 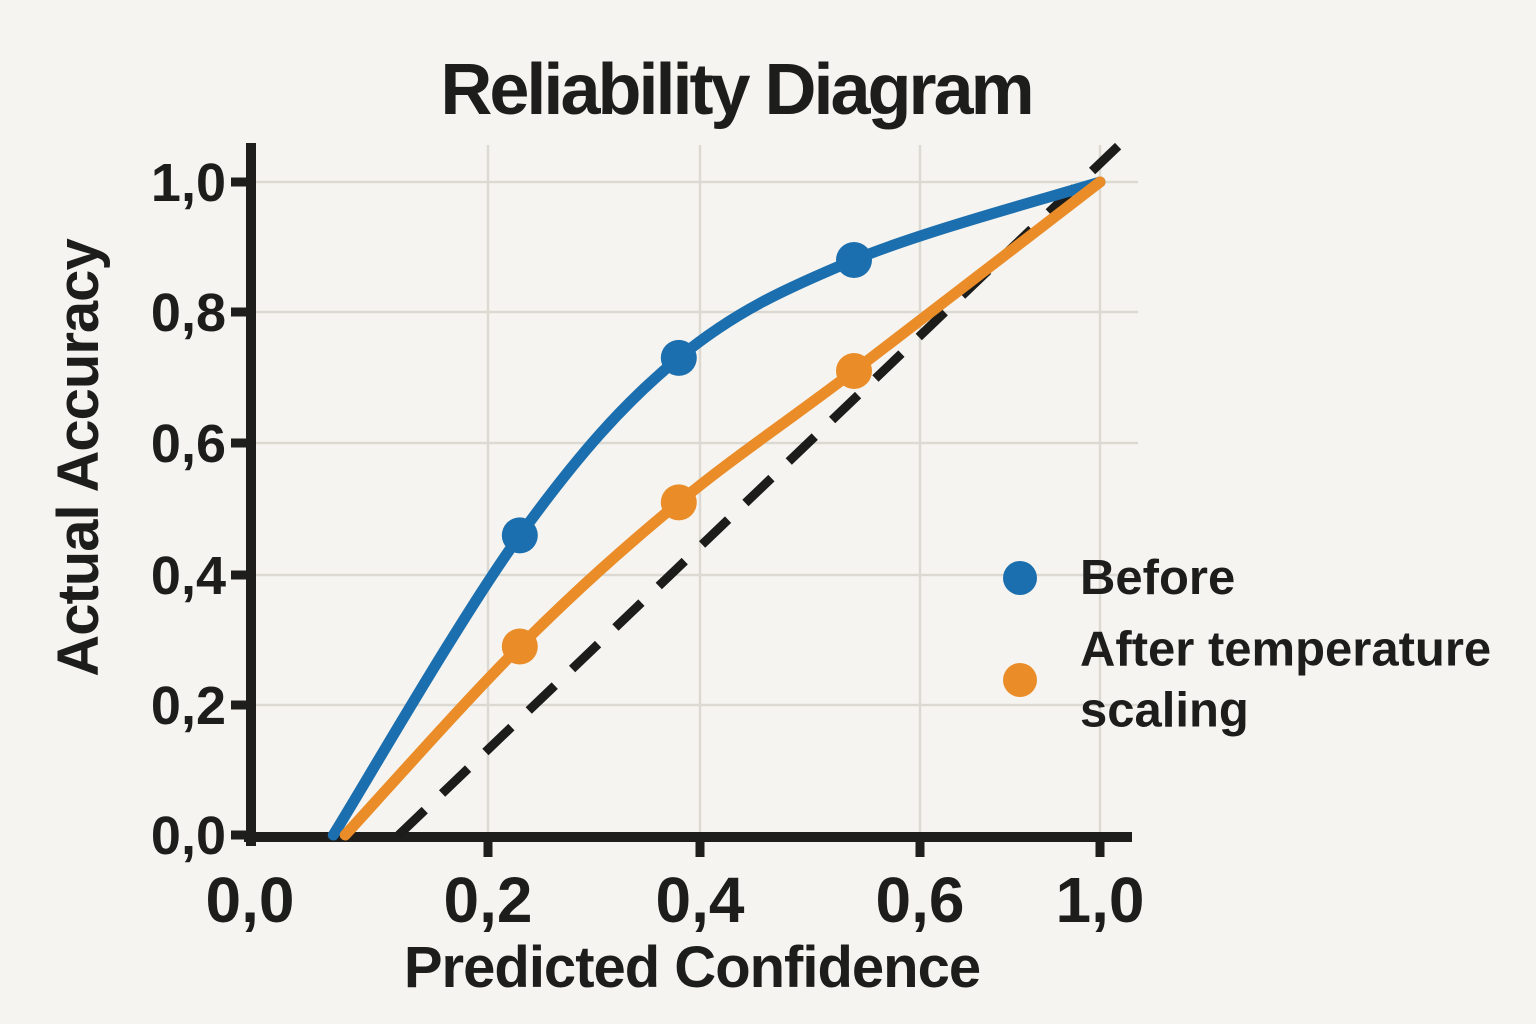 What do you see at coordinates (78, 458) in the screenshot?
I see `y-axis-title: Actual Accuracy` at bounding box center [78, 458].